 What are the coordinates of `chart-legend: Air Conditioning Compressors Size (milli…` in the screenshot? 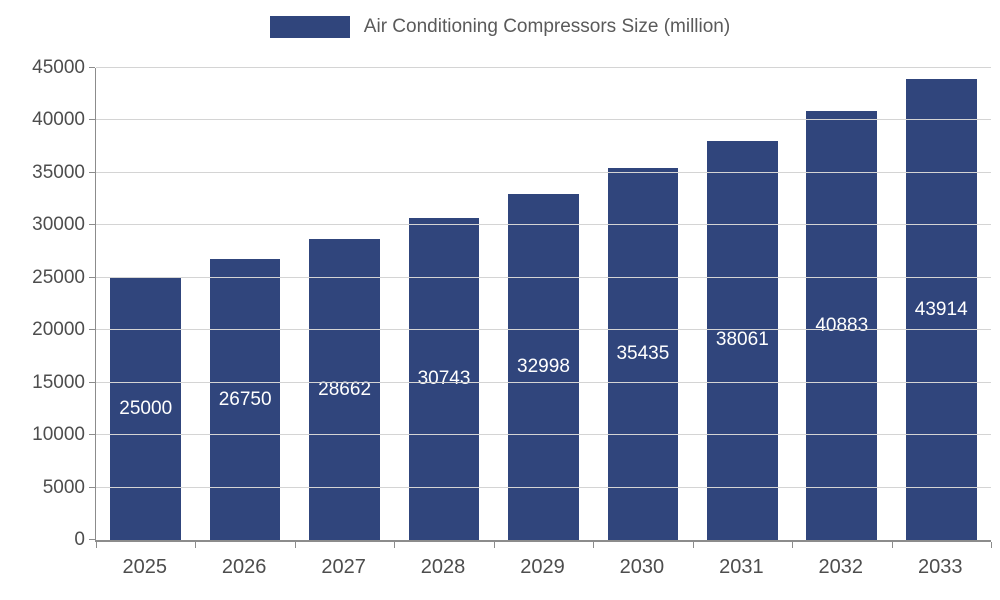 It's located at (500, 27).